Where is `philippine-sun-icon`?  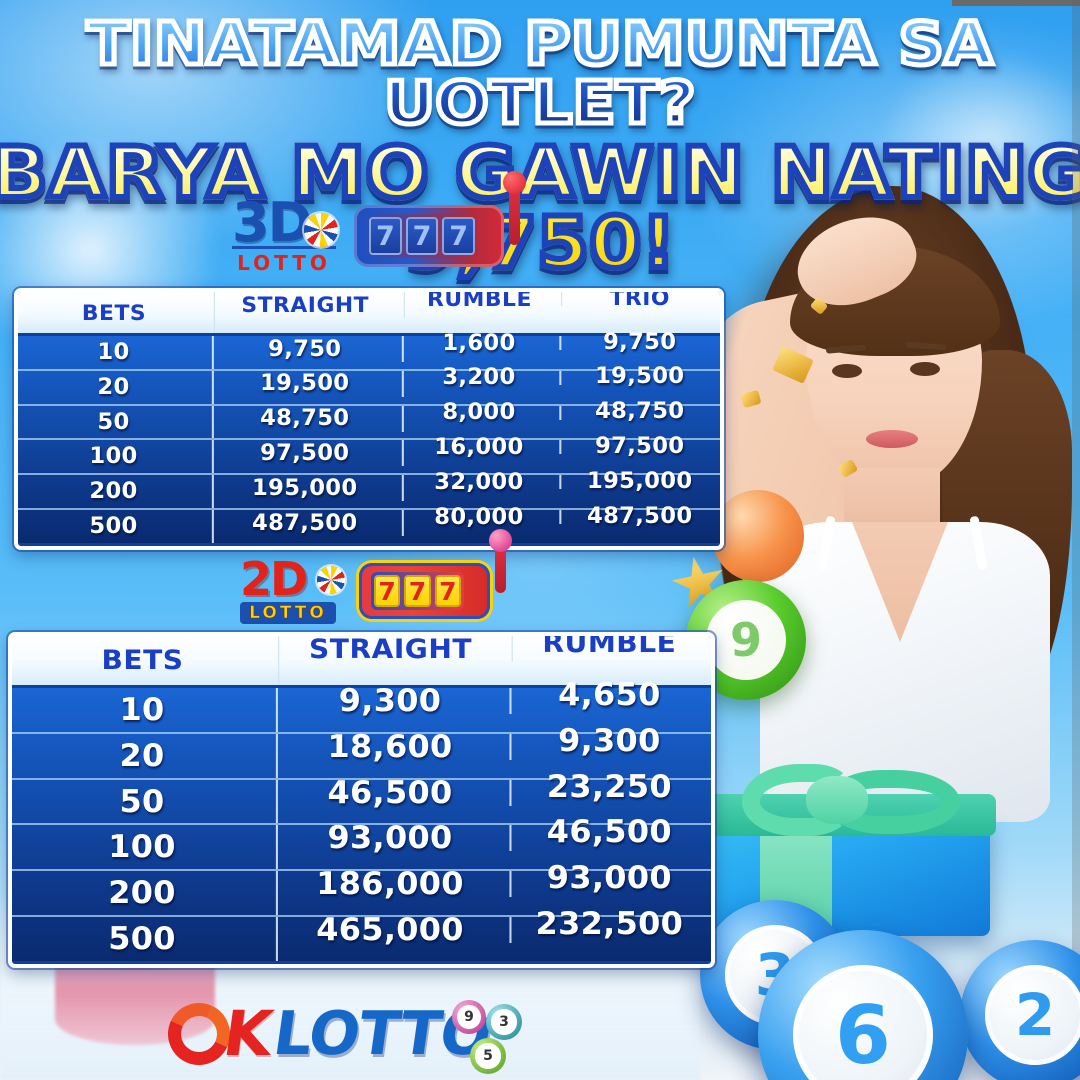
philippine-sun-icon is located at coordinates (358, 1032).